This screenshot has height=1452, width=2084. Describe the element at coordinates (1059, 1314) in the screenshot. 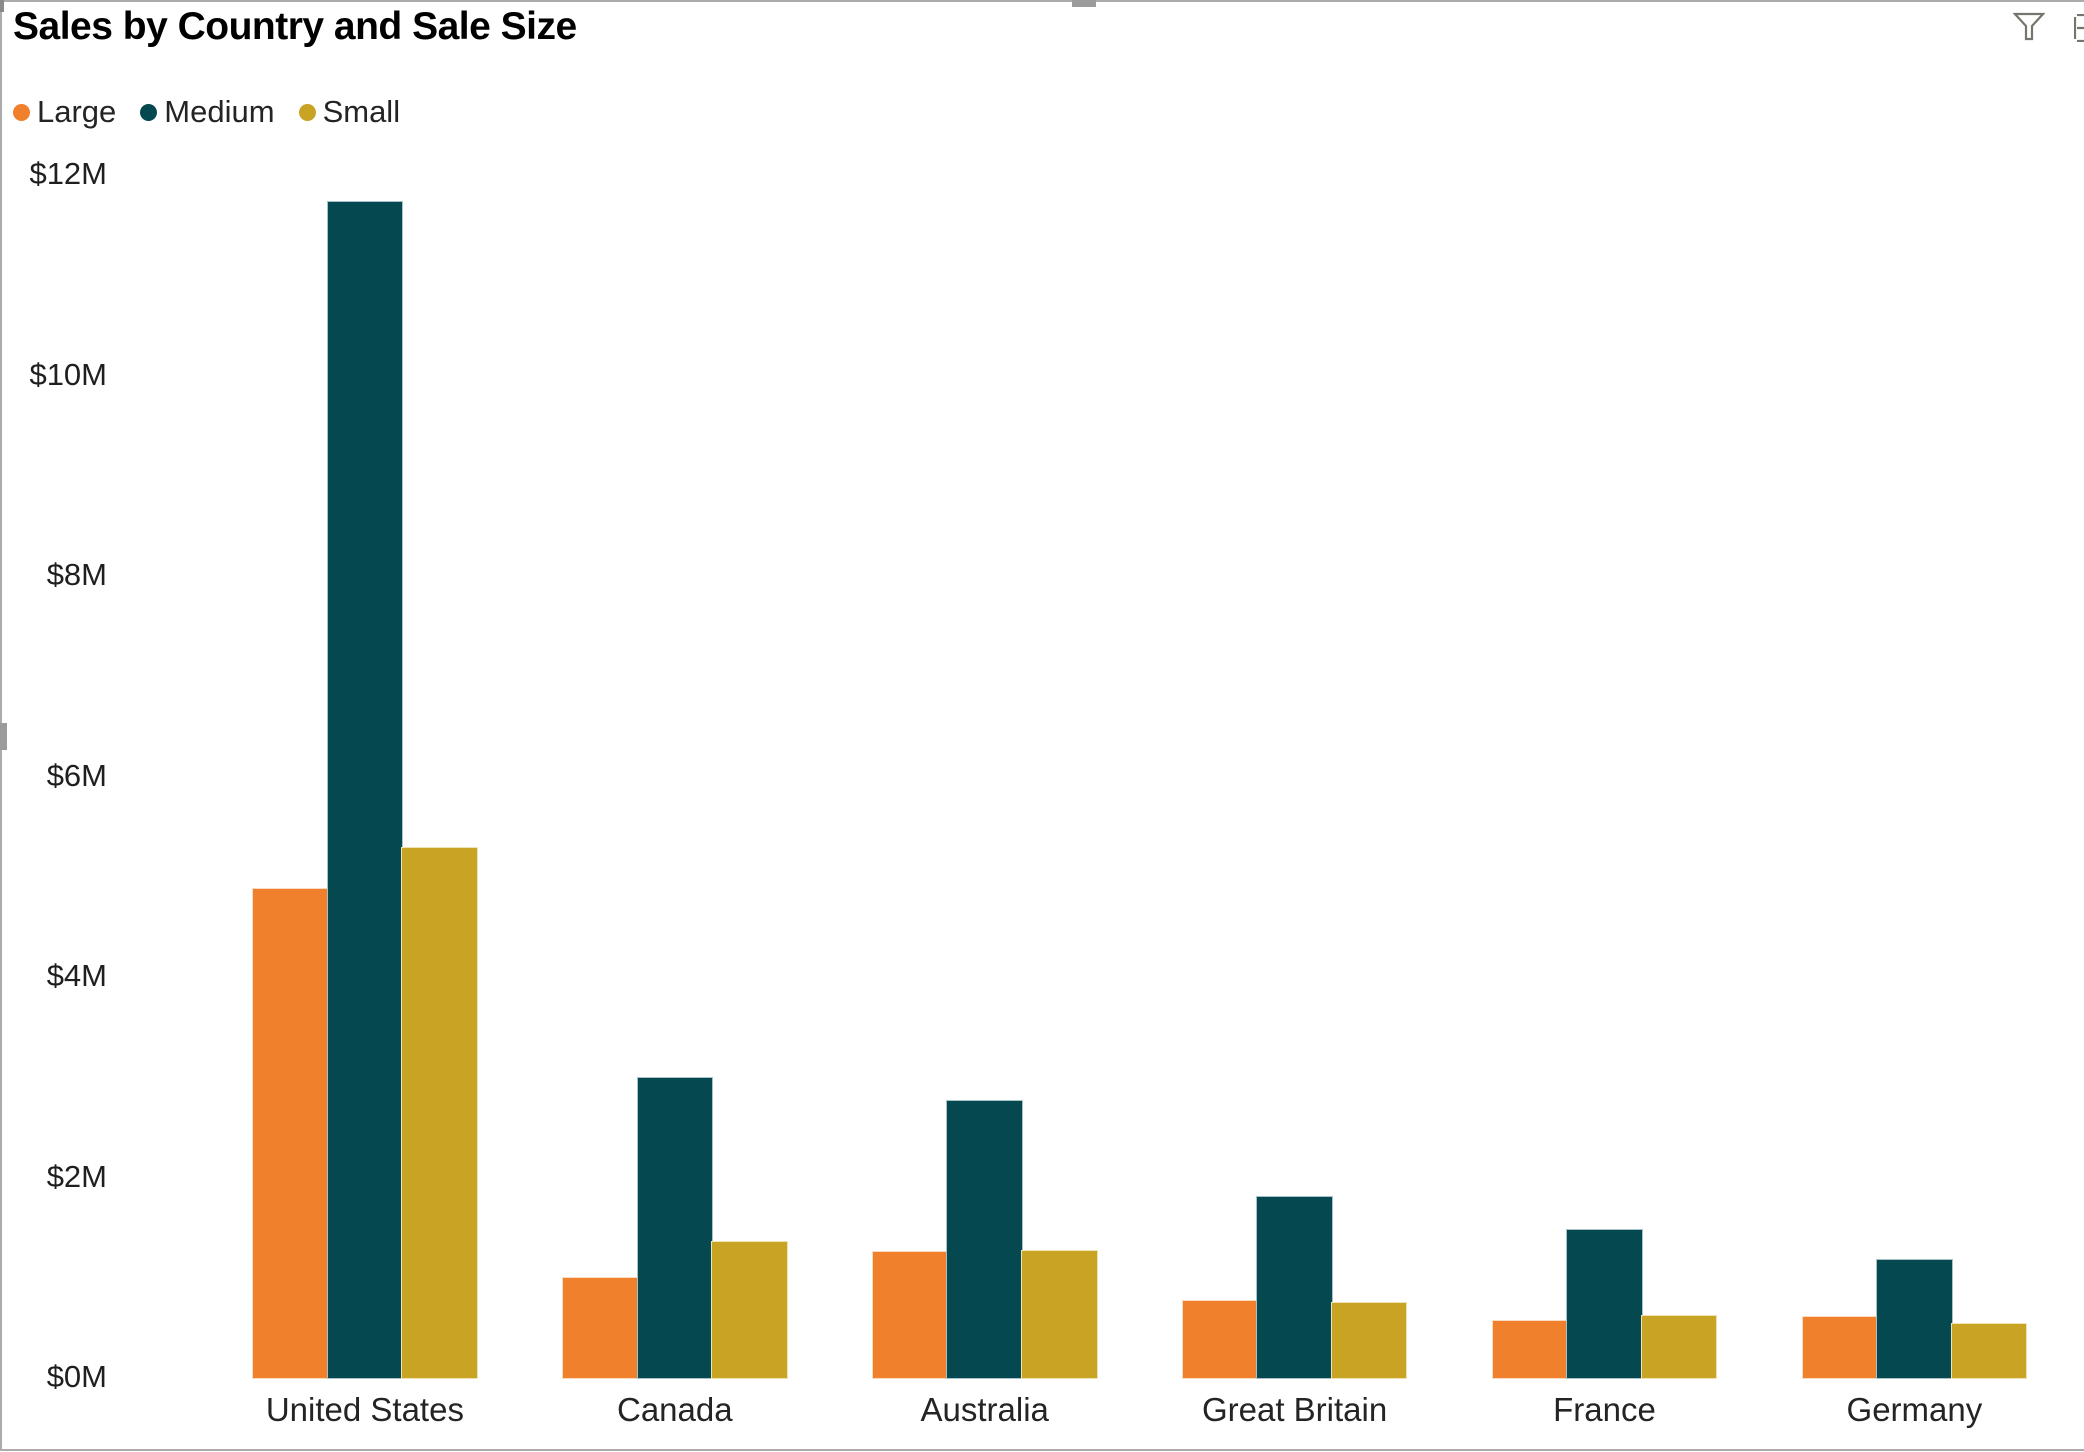

I see `bar-small-australia` at that location.